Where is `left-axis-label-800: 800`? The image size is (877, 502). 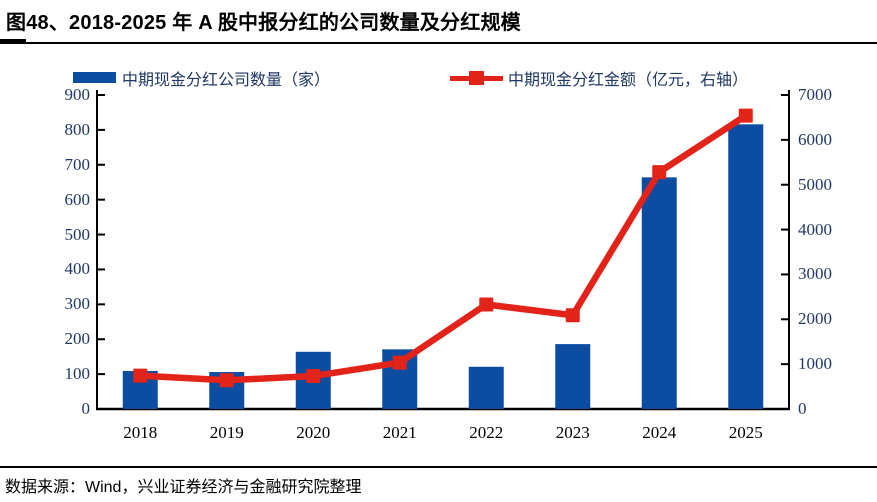 left-axis-label-800: 800 is located at coordinates (77, 129).